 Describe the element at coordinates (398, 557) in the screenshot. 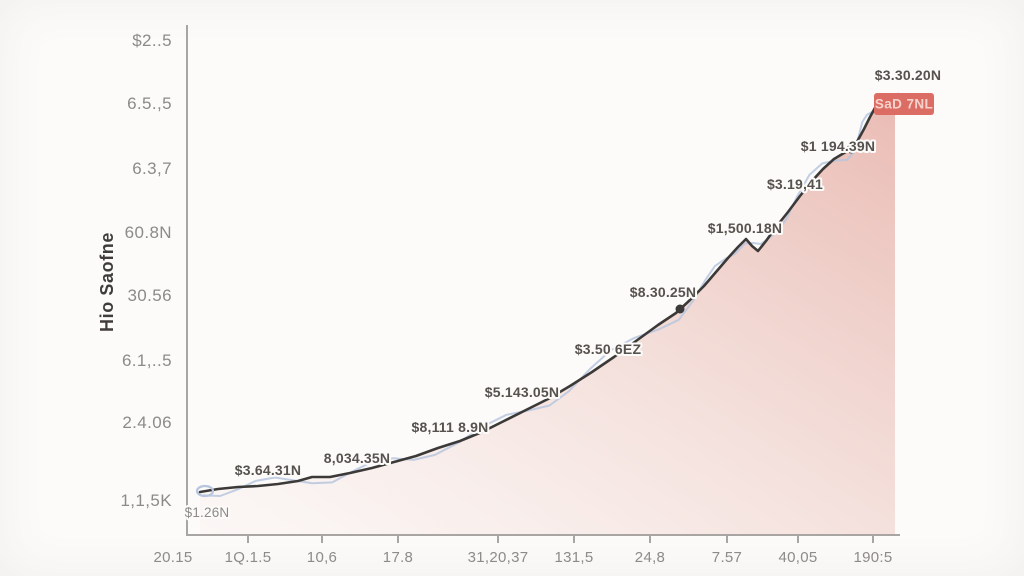

I see `x-tick-label: 17.8` at that location.